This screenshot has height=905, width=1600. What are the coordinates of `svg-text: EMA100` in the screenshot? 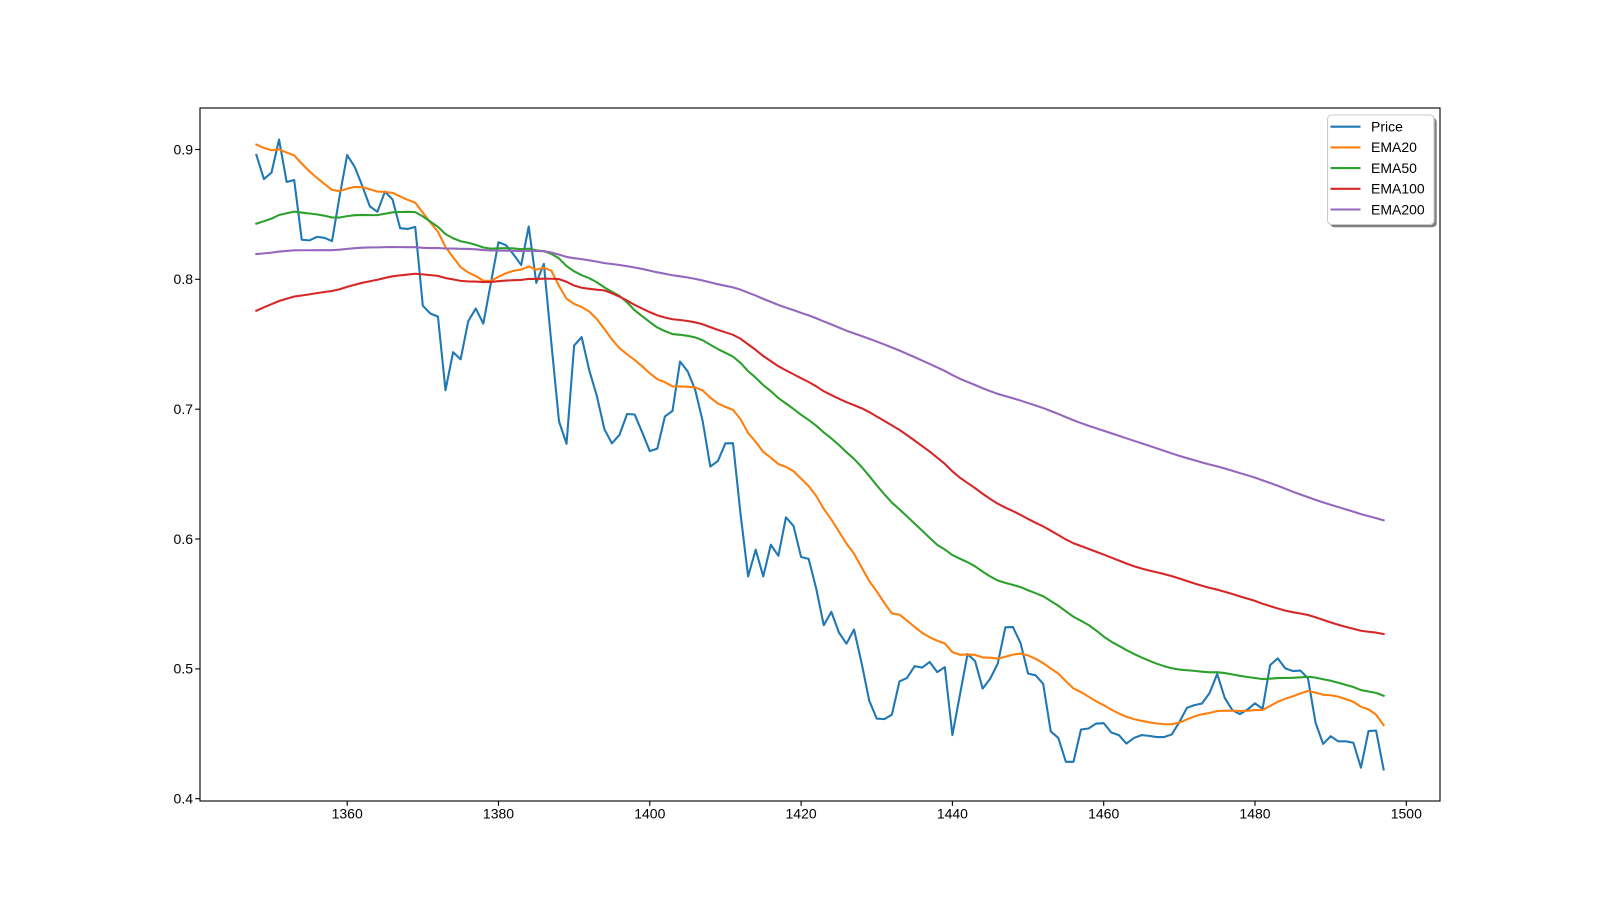 It's located at (1398, 189).